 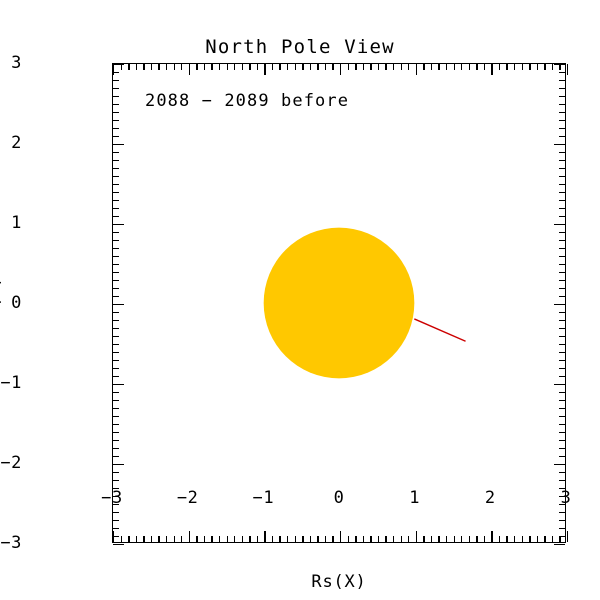 I want to click on x-tick-label: −2, so click(x=187, y=498).